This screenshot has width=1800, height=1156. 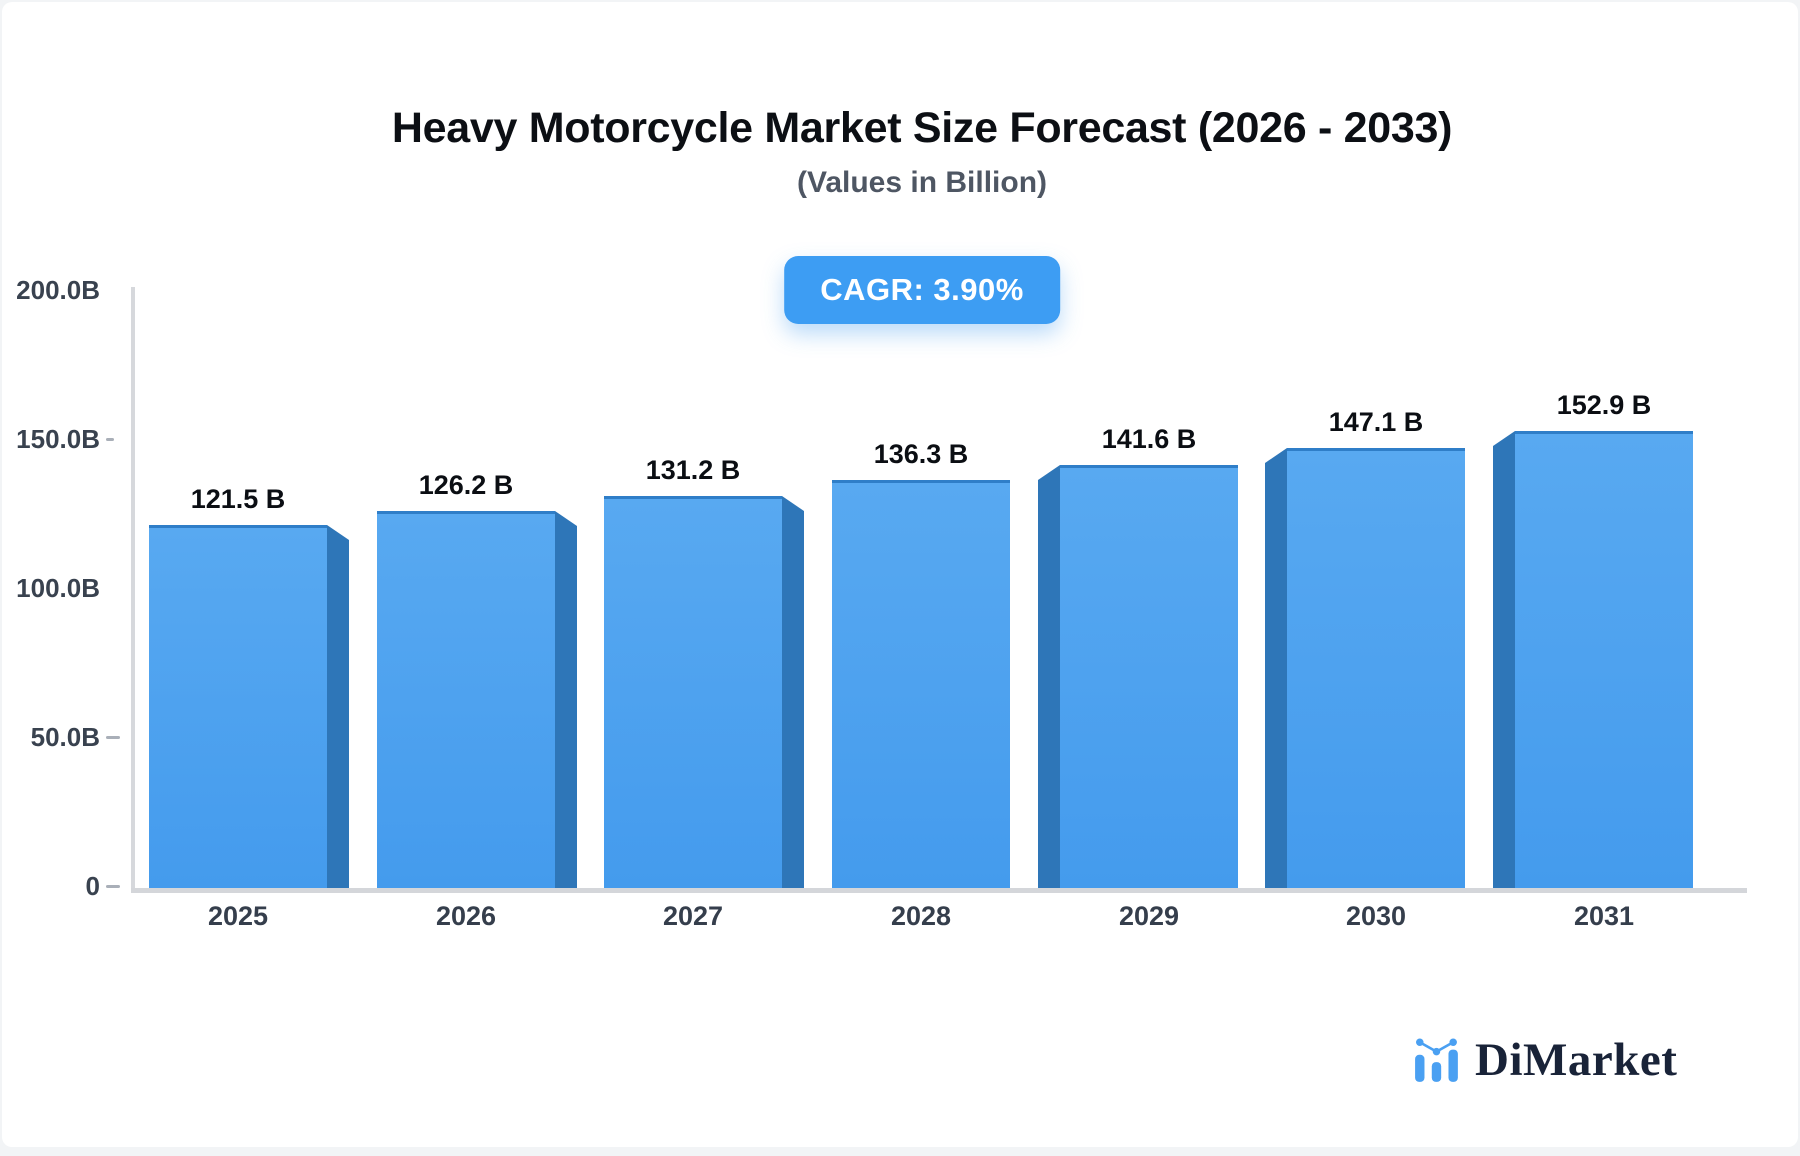 I want to click on bar-side-face-2026, so click(x=566, y=699).